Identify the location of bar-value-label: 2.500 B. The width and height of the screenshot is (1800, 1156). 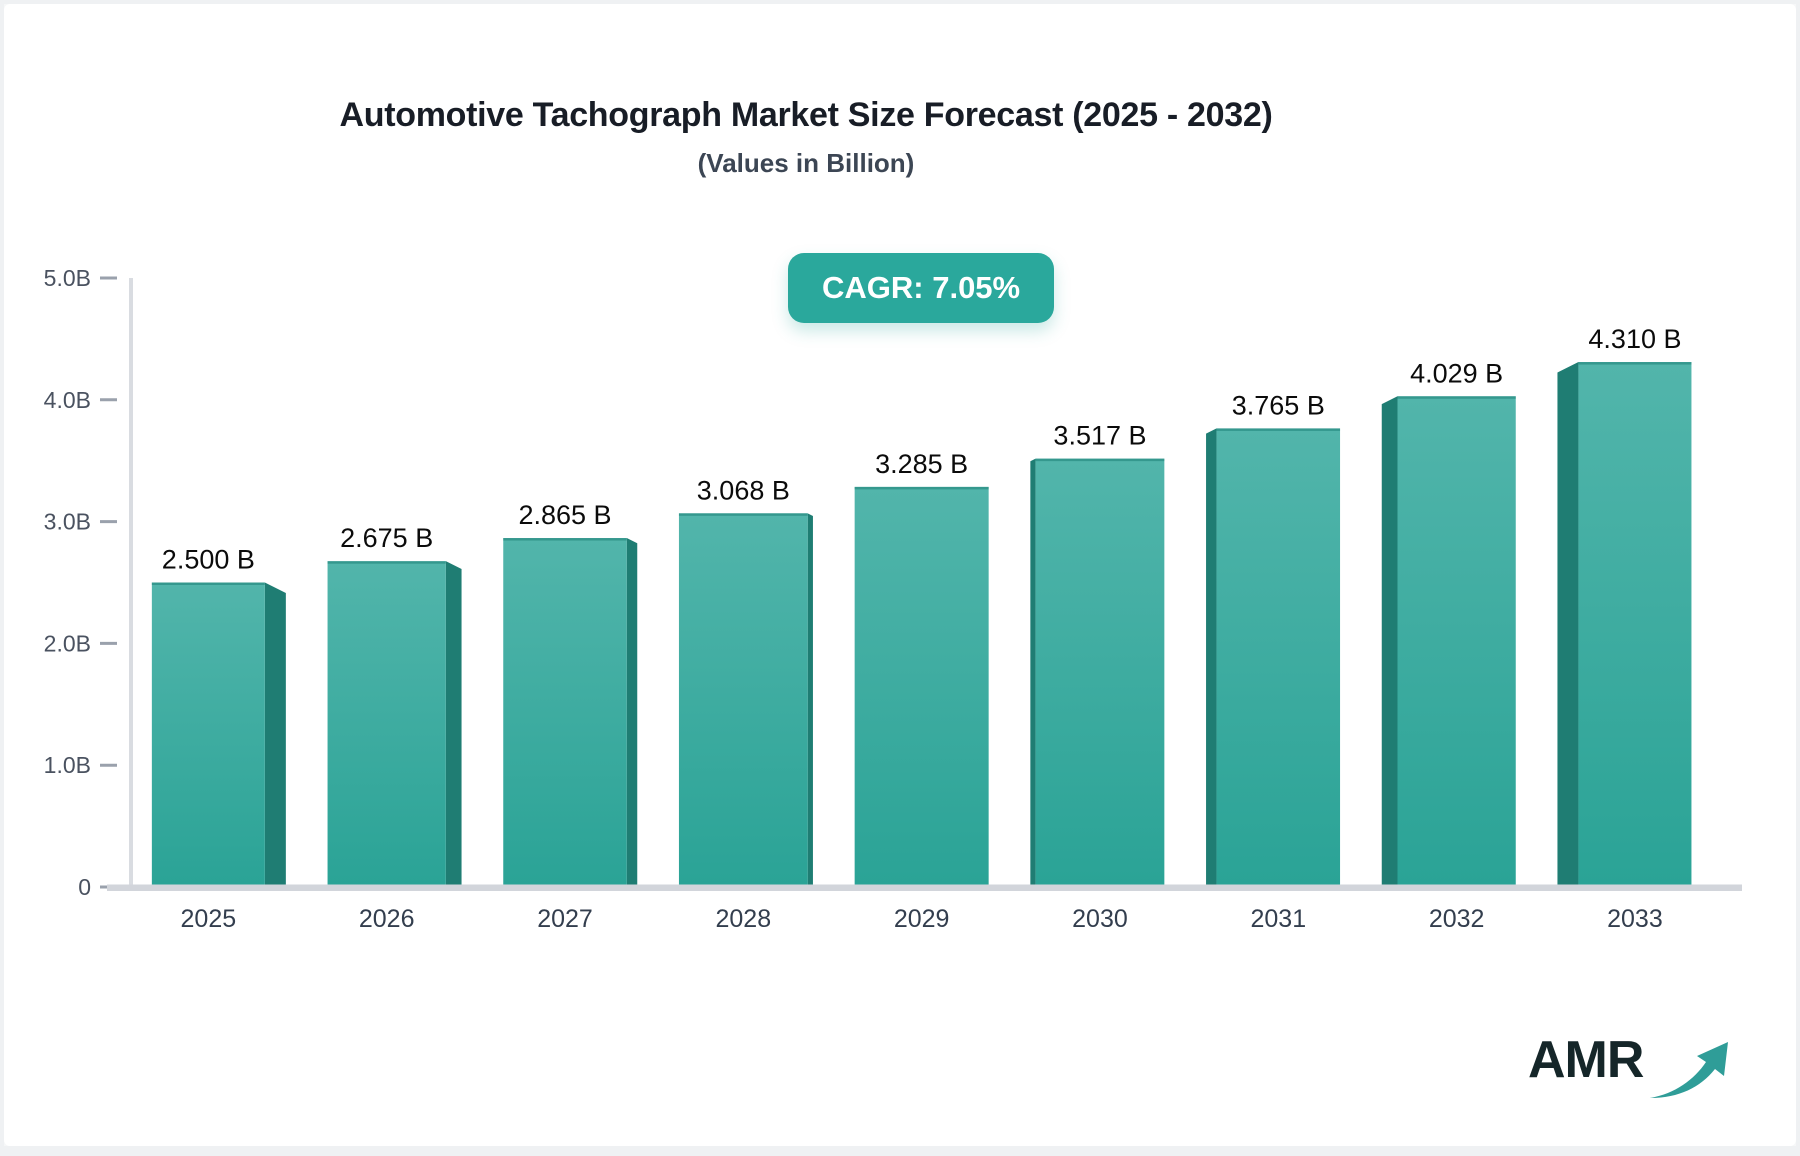
(208, 560).